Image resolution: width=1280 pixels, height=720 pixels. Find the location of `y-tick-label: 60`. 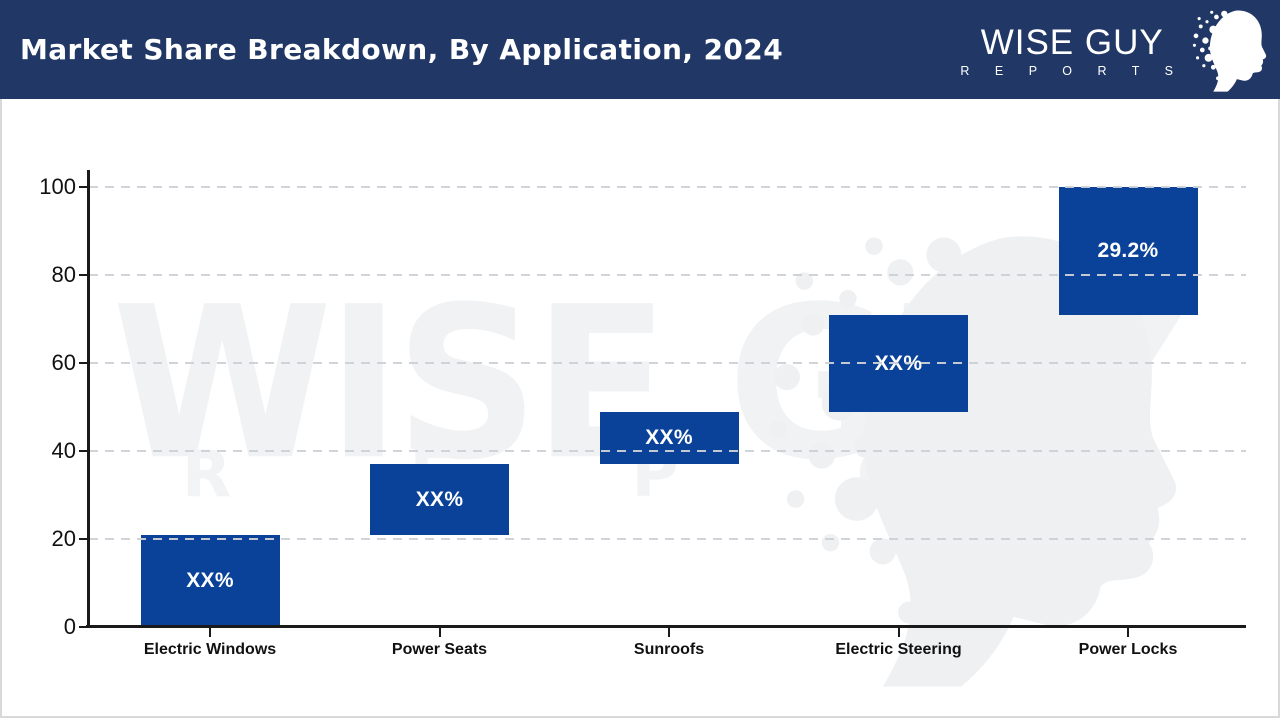

y-tick-label: 60 is located at coordinates (63, 362).